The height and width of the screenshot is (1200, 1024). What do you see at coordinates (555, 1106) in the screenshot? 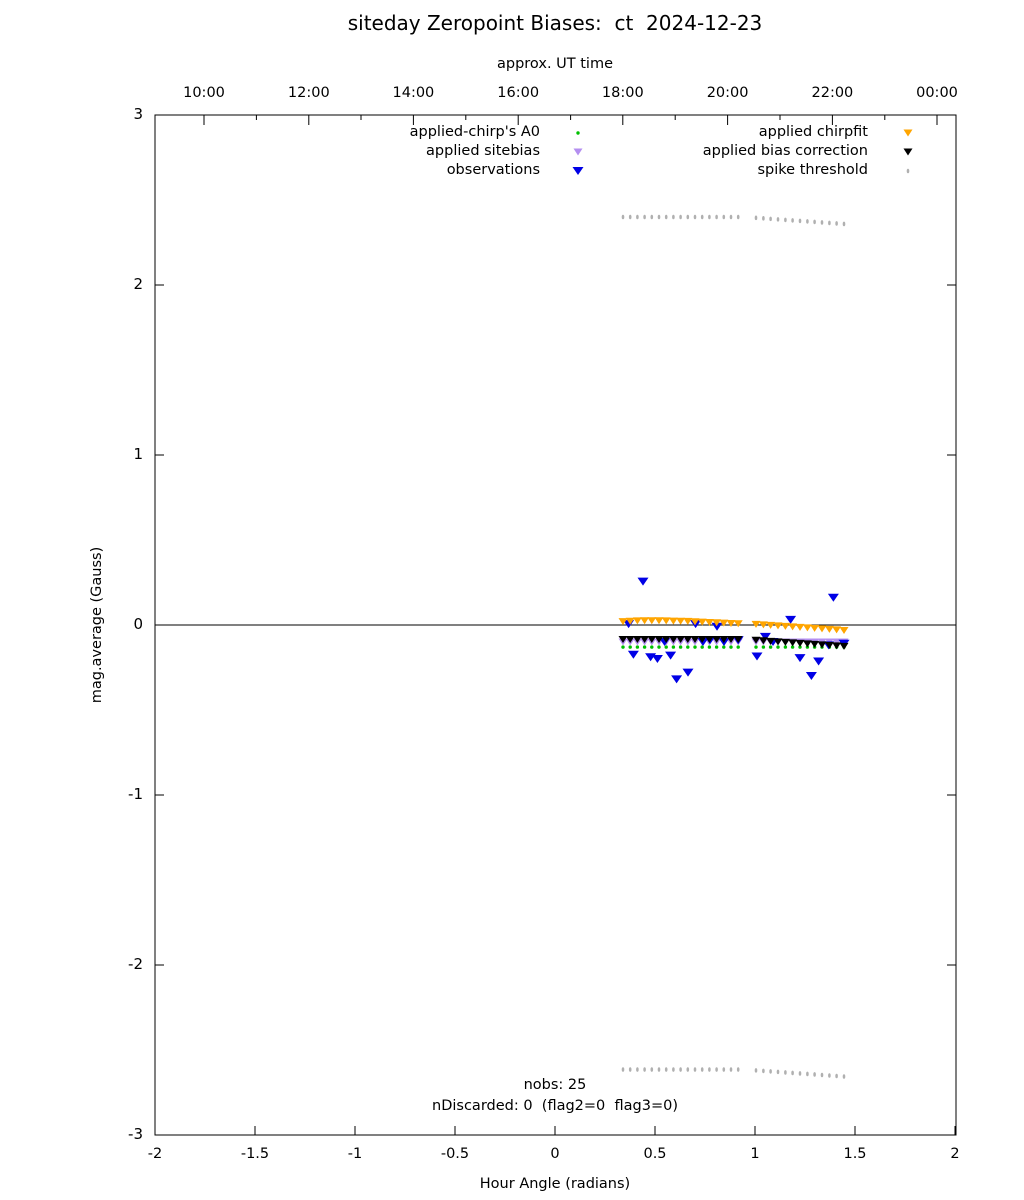
I see `ndiscarded-annotation: nDiscarded: 0 (flag2=0 flag3=0)` at bounding box center [555, 1106].